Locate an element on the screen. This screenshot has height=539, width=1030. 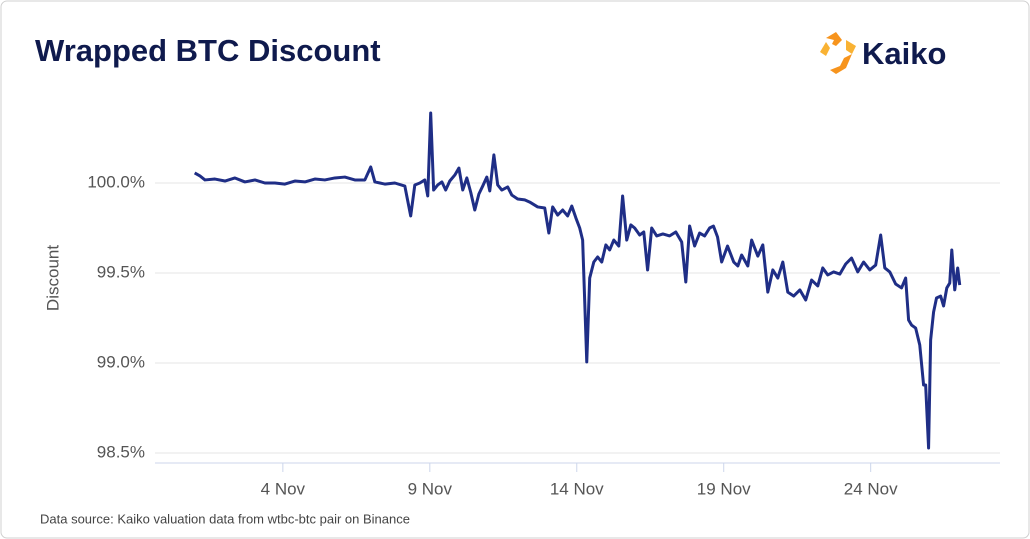
x-tick-label: 9 Nov is located at coordinates (430, 488).